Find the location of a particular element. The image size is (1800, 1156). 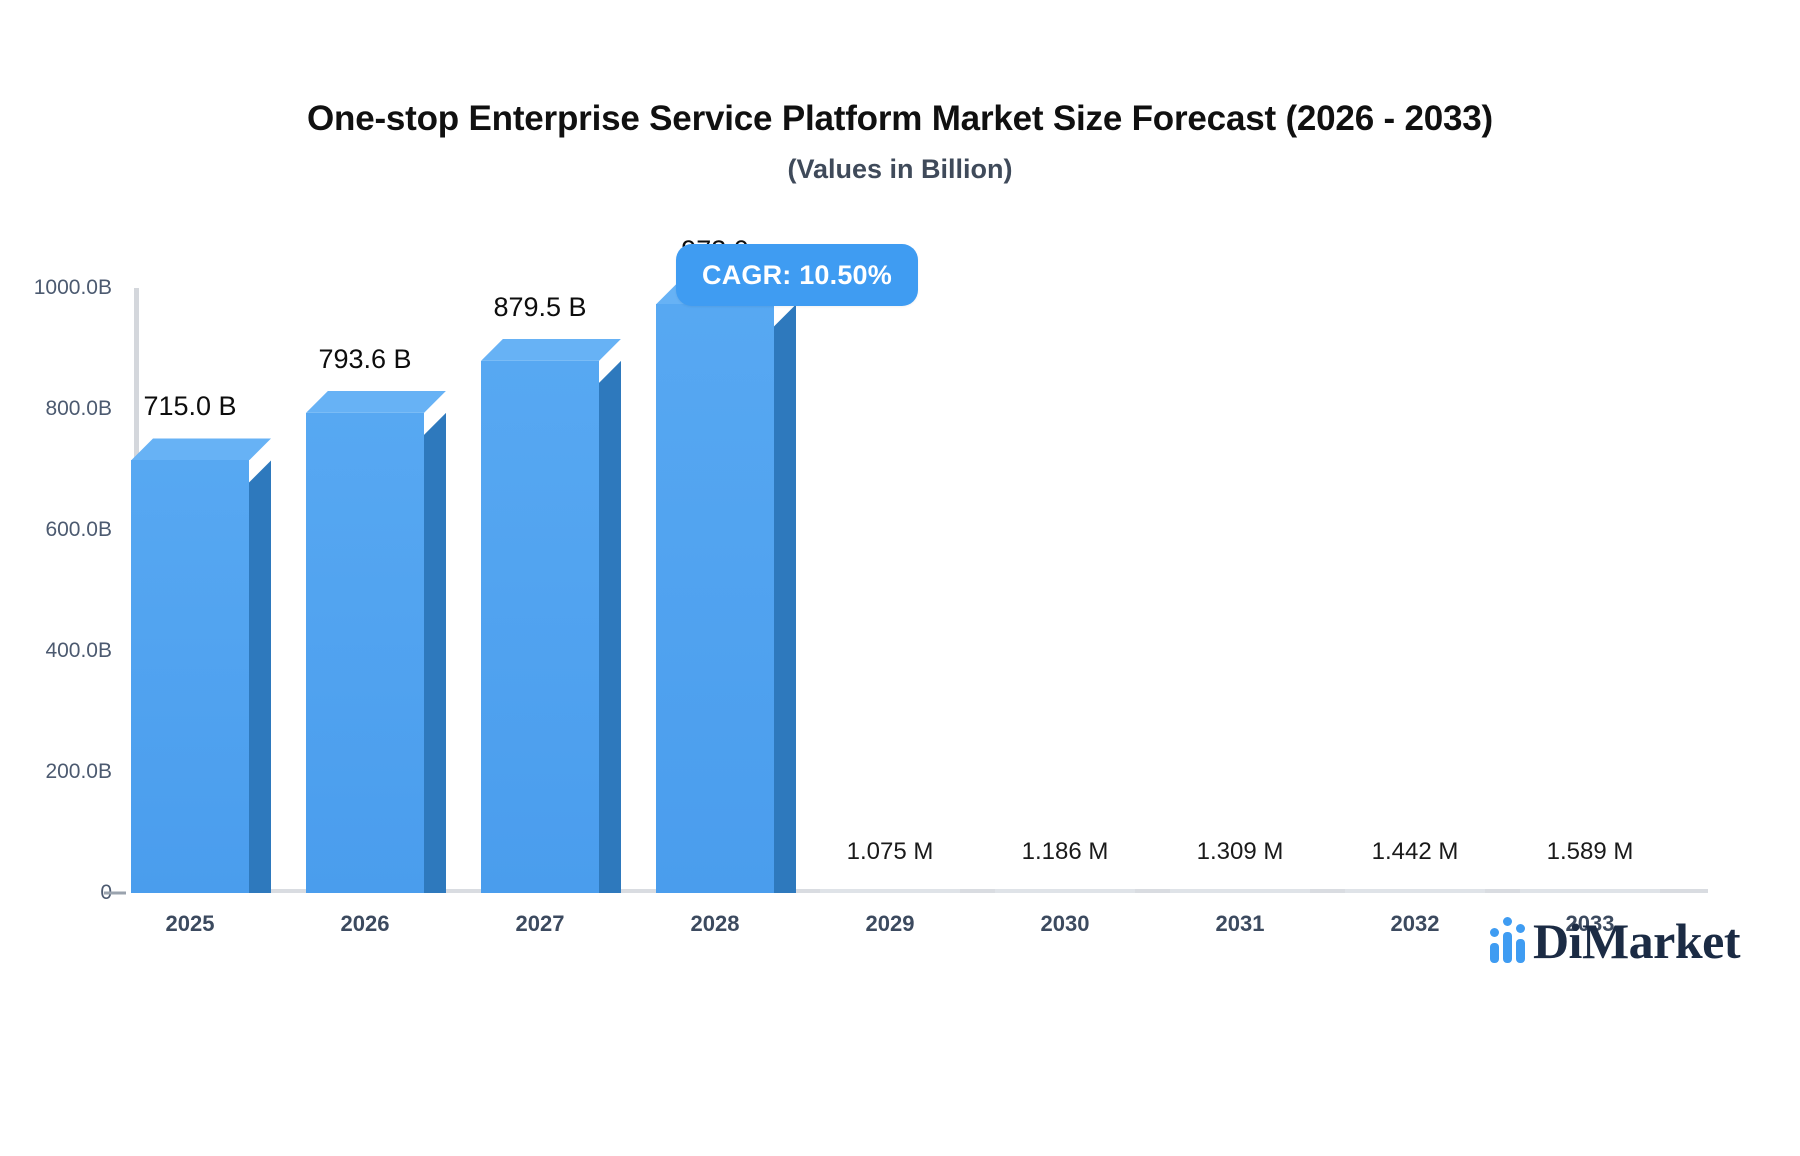

y-axis-tick-label: 800.0B is located at coordinates (78, 408).